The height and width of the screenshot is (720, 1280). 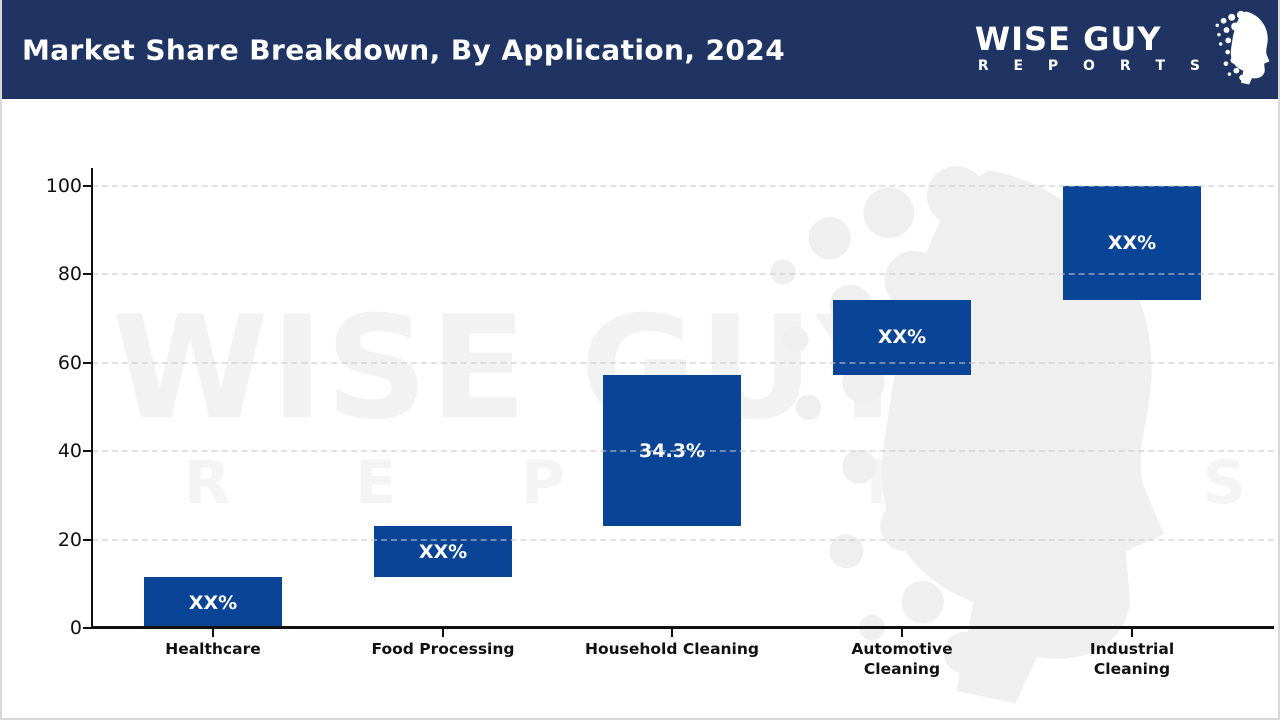 I want to click on y-tick-label: 100, so click(x=63, y=186).